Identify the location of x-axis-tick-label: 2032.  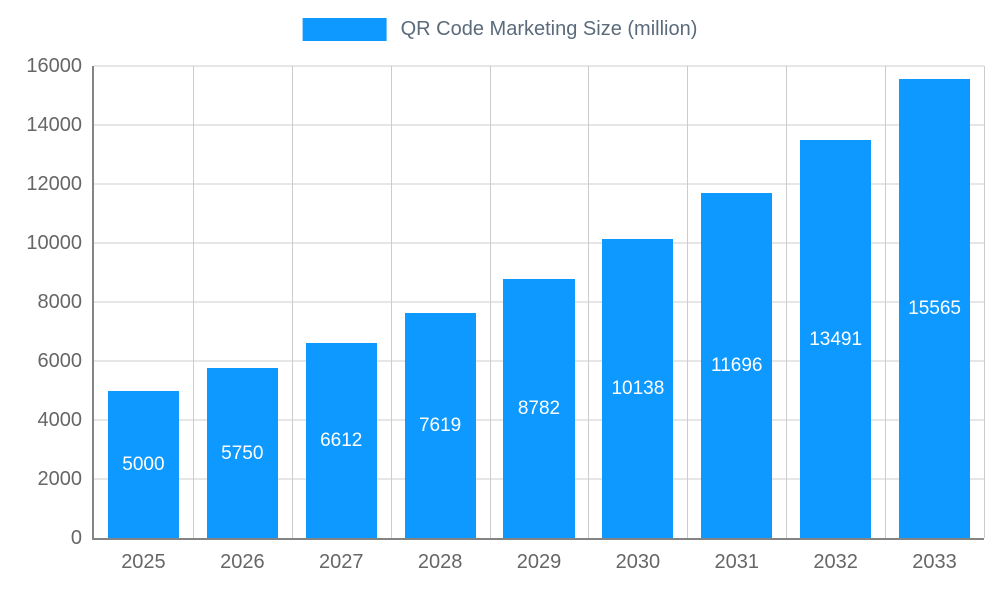
(835, 562).